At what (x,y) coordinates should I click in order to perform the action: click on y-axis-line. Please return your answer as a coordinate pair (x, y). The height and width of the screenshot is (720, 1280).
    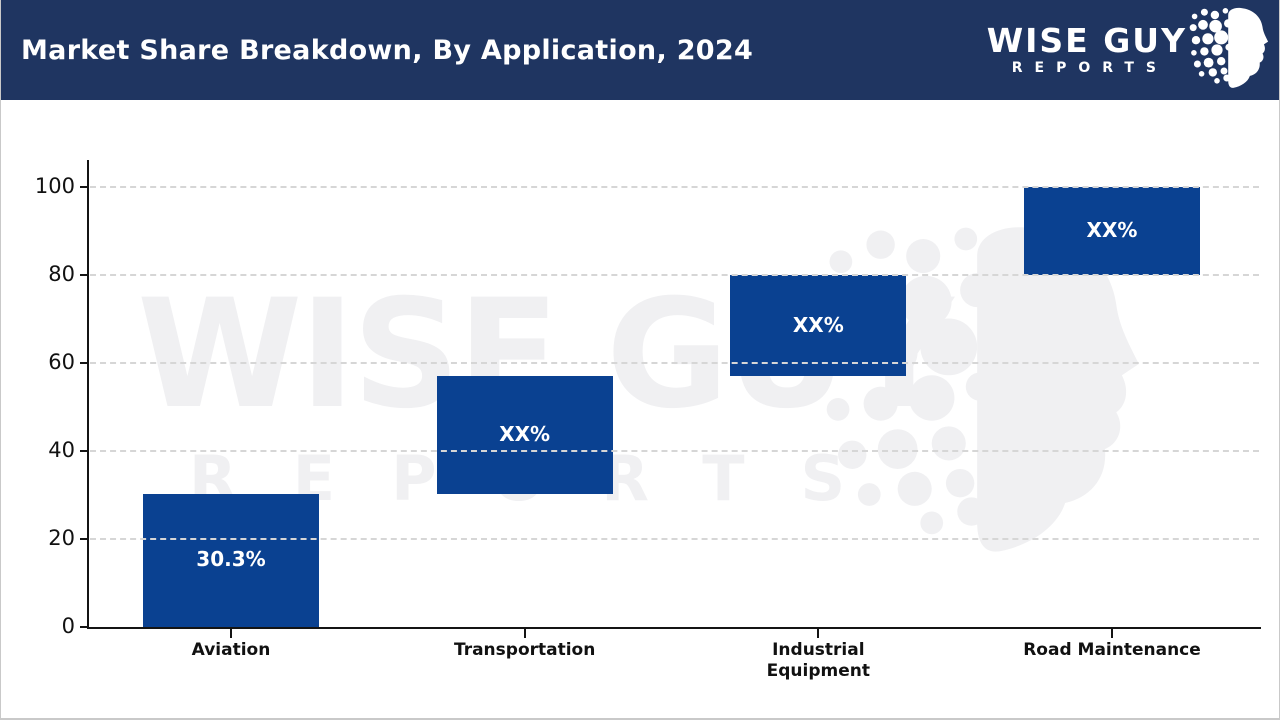
    Looking at the image, I should click on (88, 394).